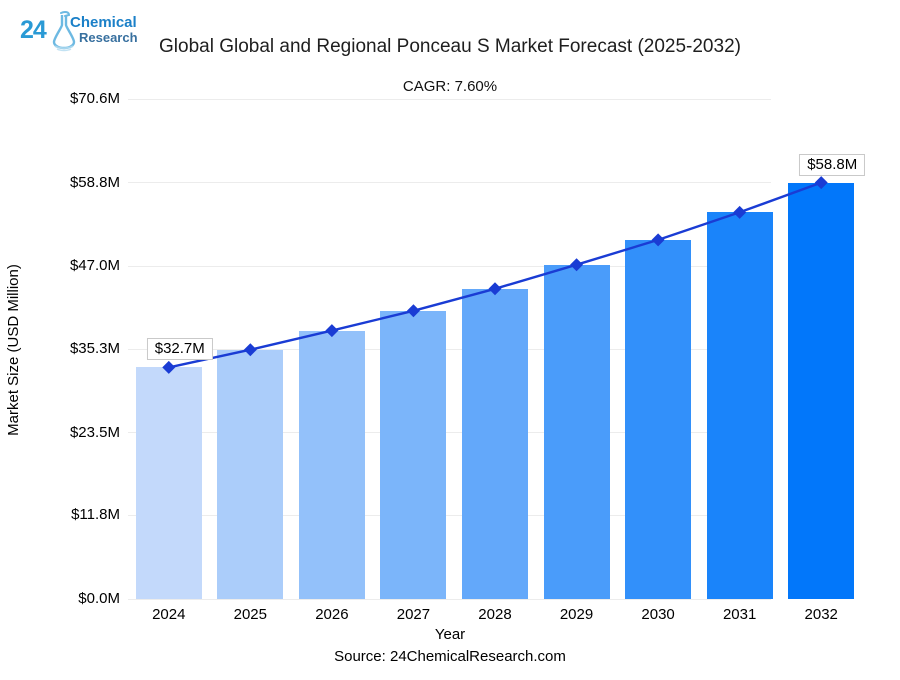 The height and width of the screenshot is (680, 900). What do you see at coordinates (739, 614) in the screenshot?
I see `x-tick-2031: 2031` at bounding box center [739, 614].